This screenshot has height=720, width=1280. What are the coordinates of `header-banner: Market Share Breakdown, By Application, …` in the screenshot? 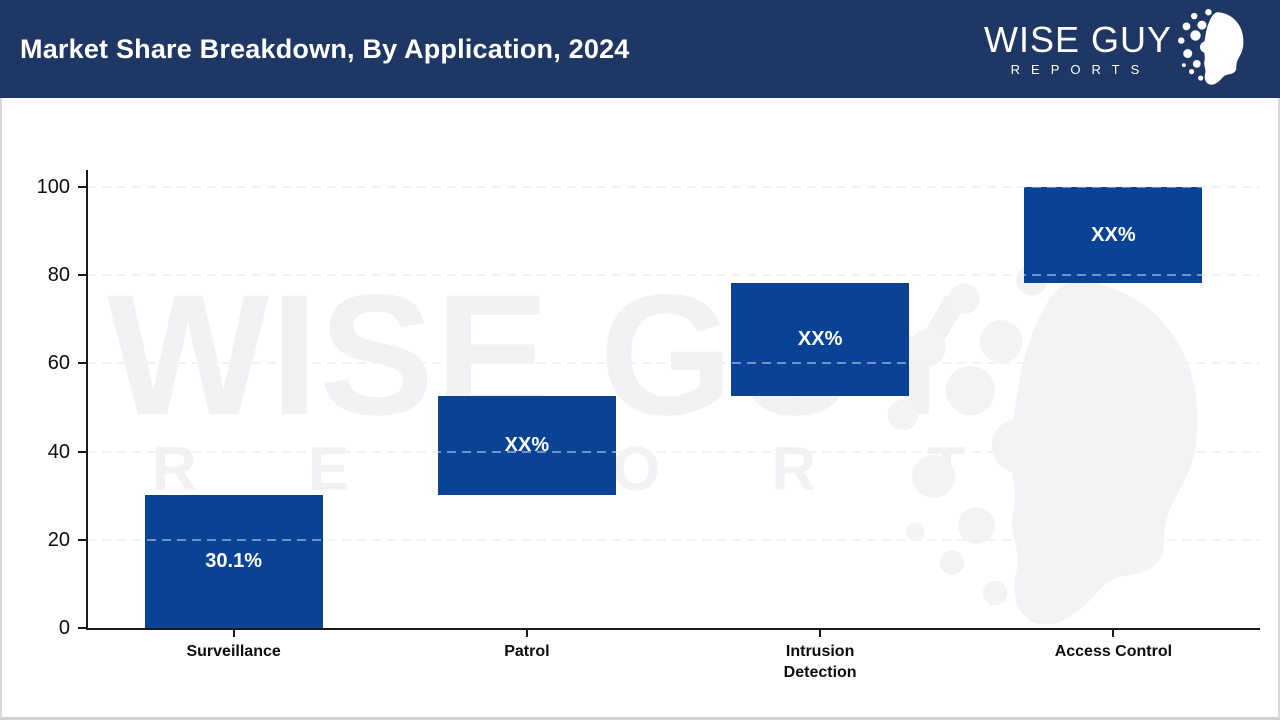 It's located at (640, 49).